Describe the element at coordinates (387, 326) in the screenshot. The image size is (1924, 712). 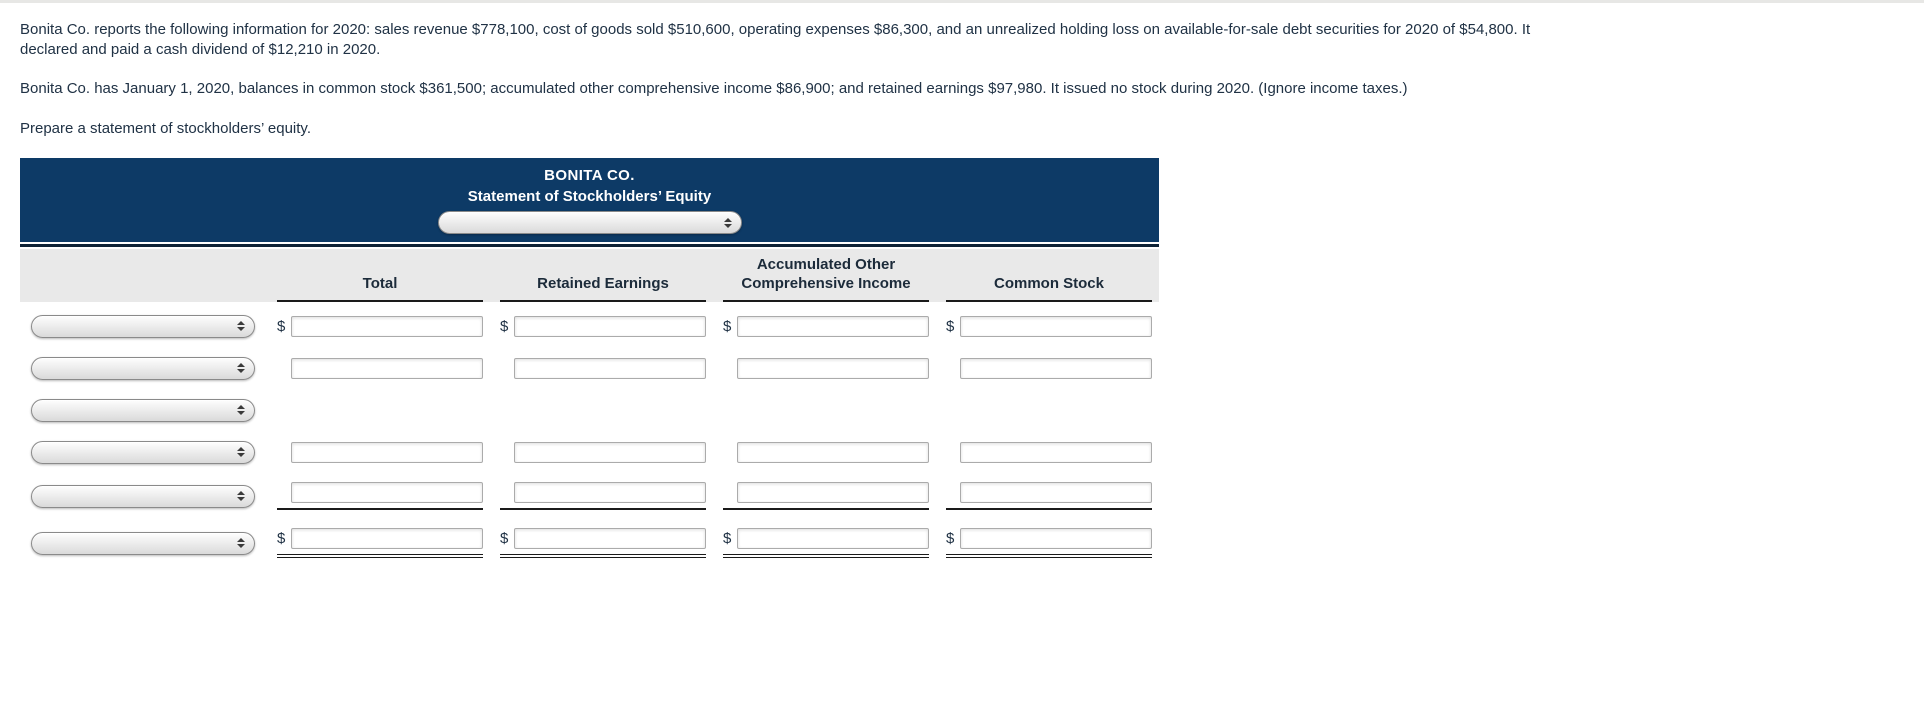
I see `row-1-total-input` at that location.